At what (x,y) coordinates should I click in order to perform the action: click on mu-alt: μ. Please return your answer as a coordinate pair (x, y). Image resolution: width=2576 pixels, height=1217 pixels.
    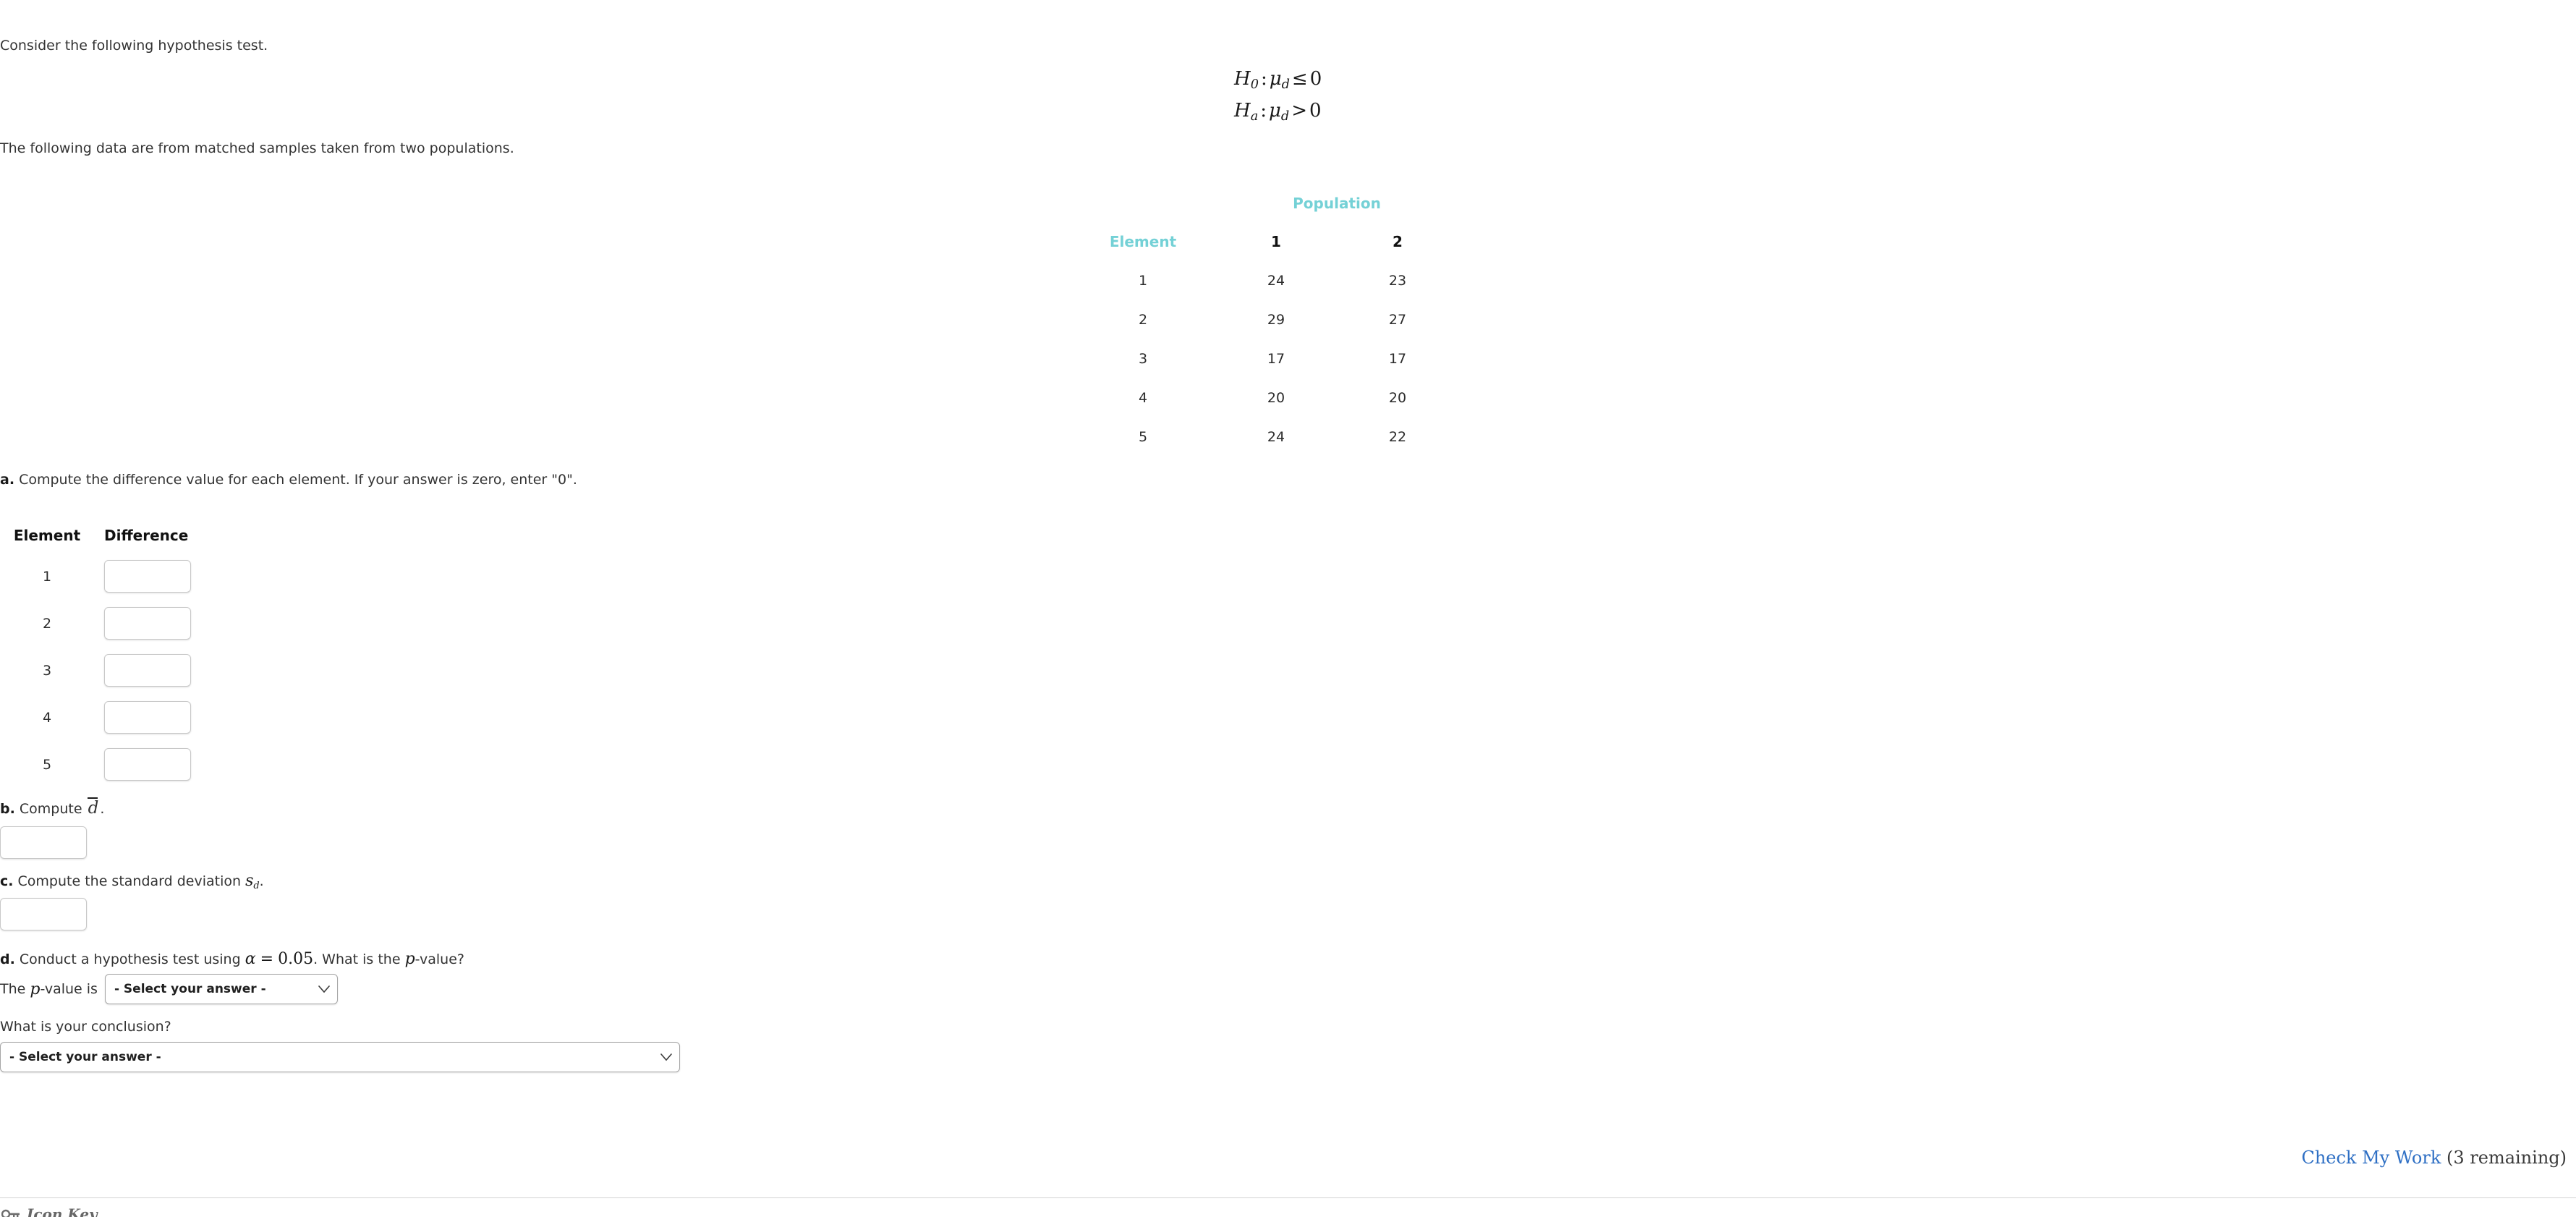
    Looking at the image, I should click on (1275, 110).